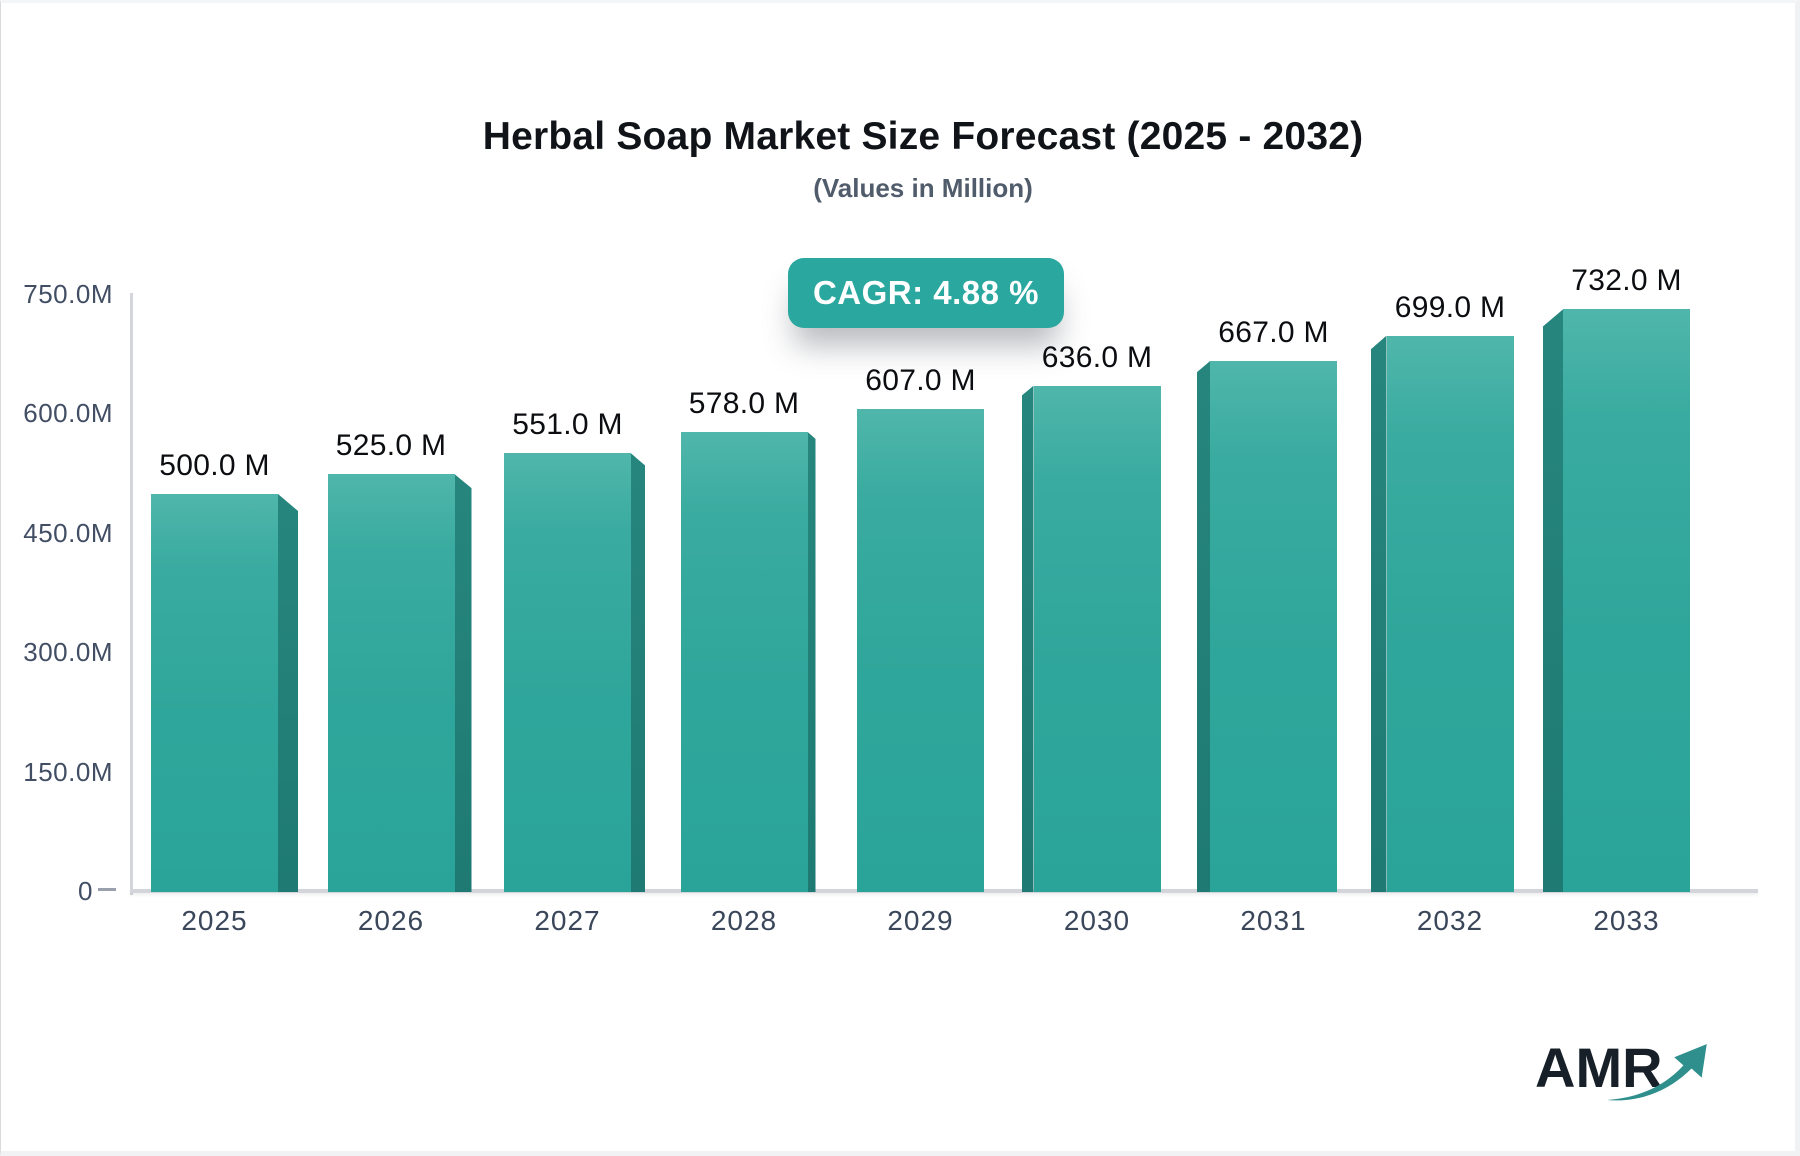 The image size is (1800, 1156). Describe the element at coordinates (214, 693) in the screenshot. I see `bar-2025` at that location.